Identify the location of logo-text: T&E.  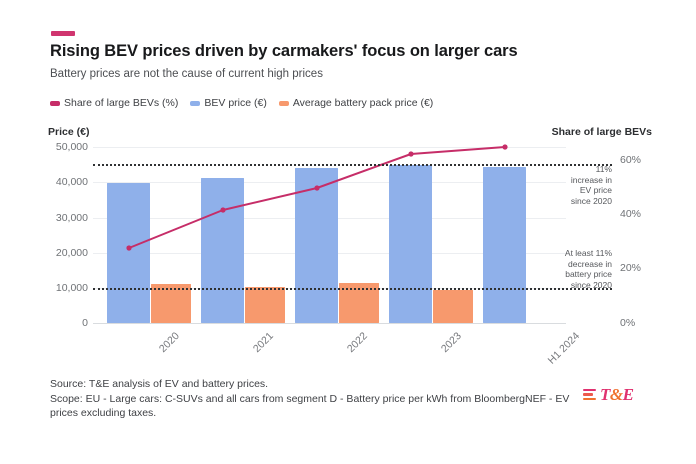
(617, 394).